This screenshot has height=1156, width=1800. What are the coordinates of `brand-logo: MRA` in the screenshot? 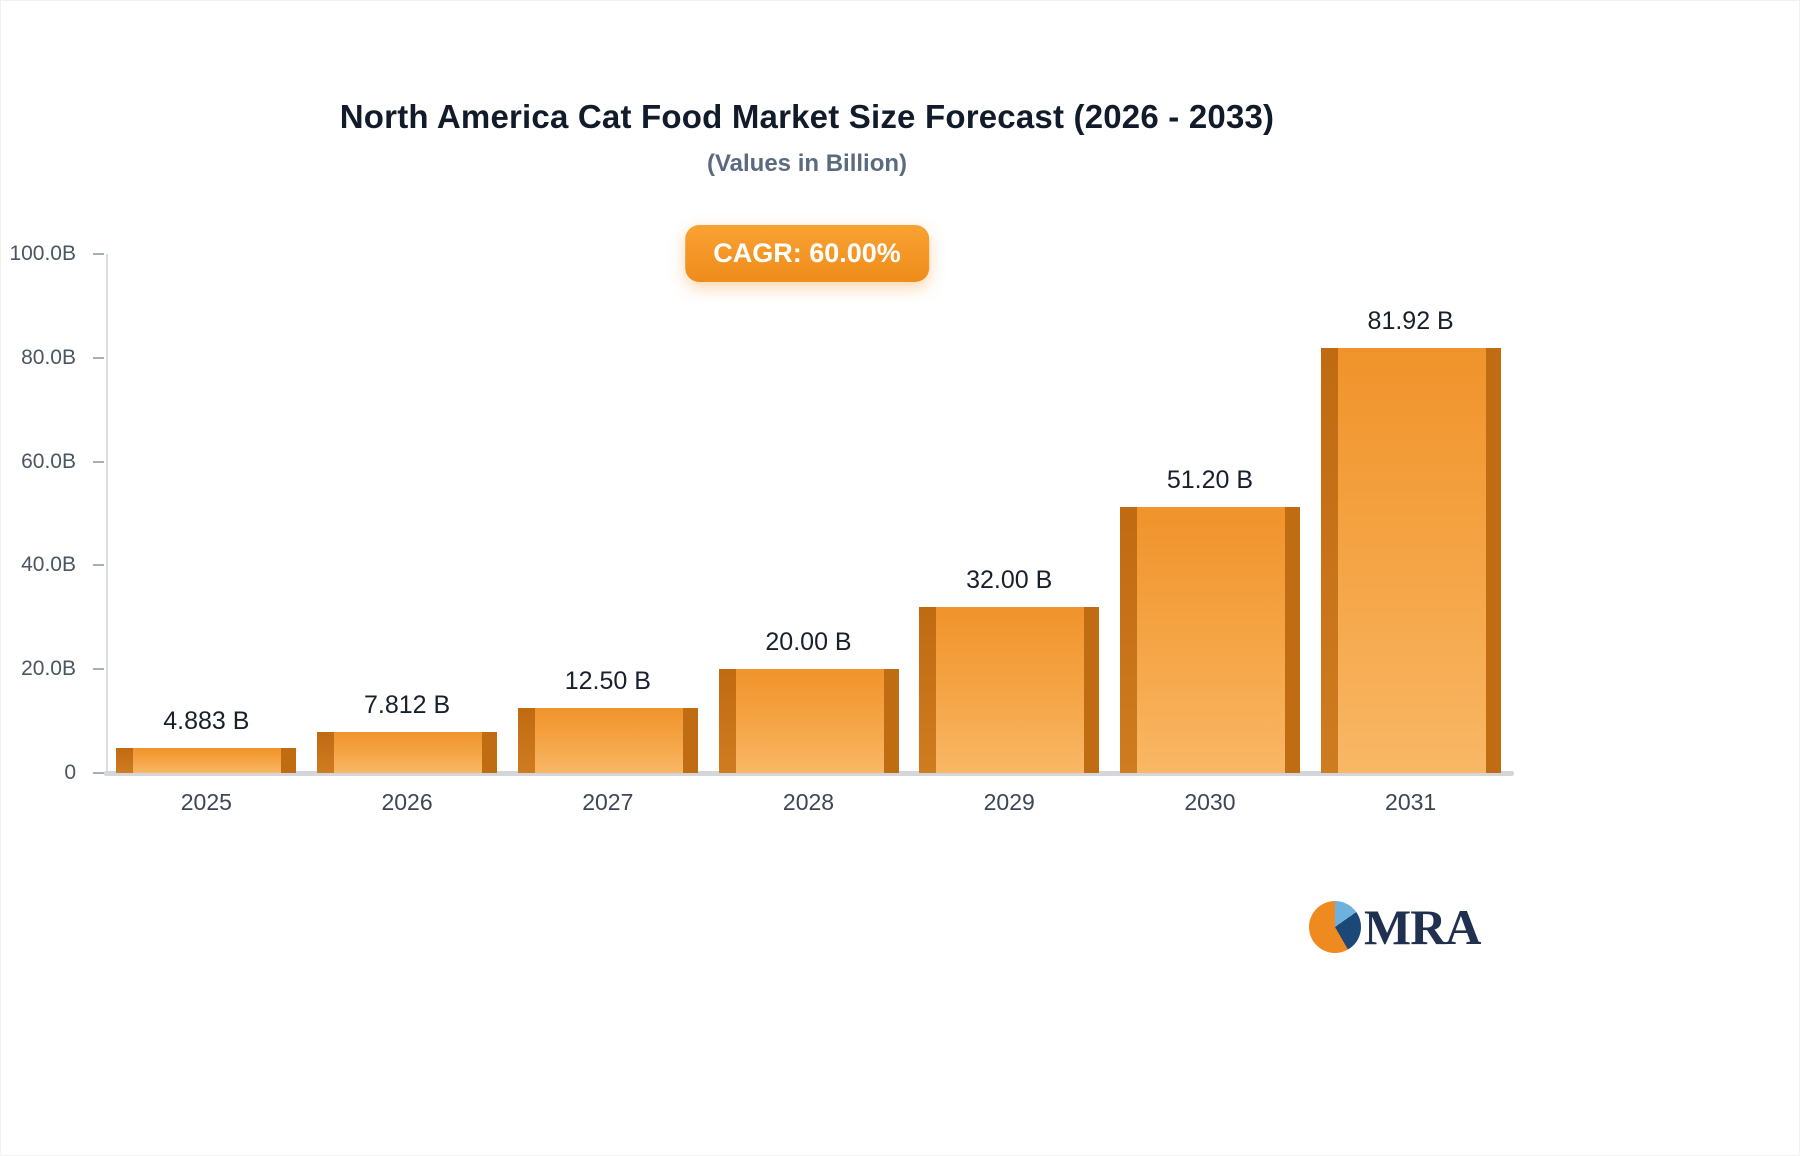 It's located at (1395, 927).